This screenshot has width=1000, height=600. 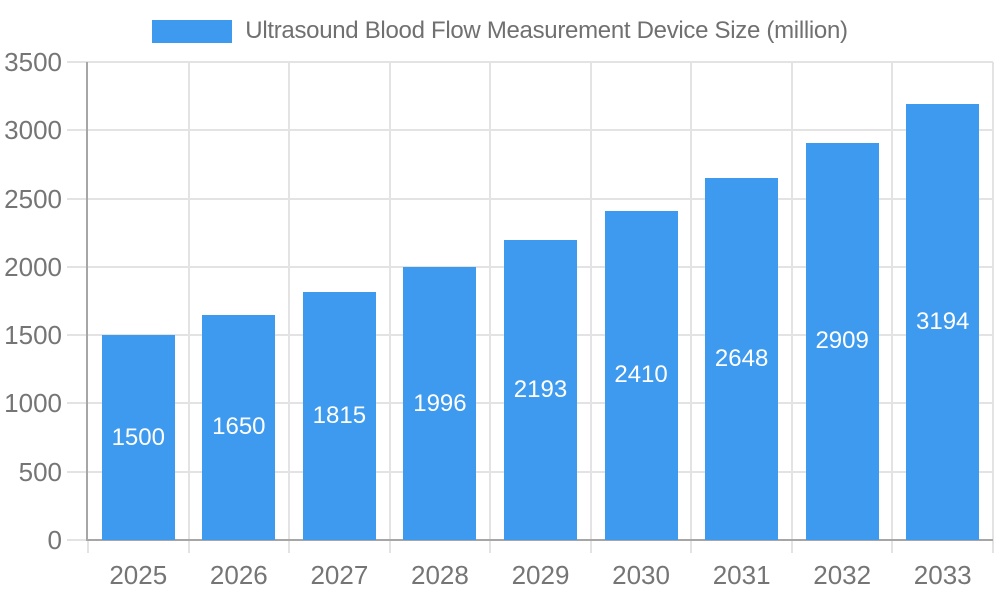 I want to click on bar-value-label: 1815, so click(x=339, y=416).